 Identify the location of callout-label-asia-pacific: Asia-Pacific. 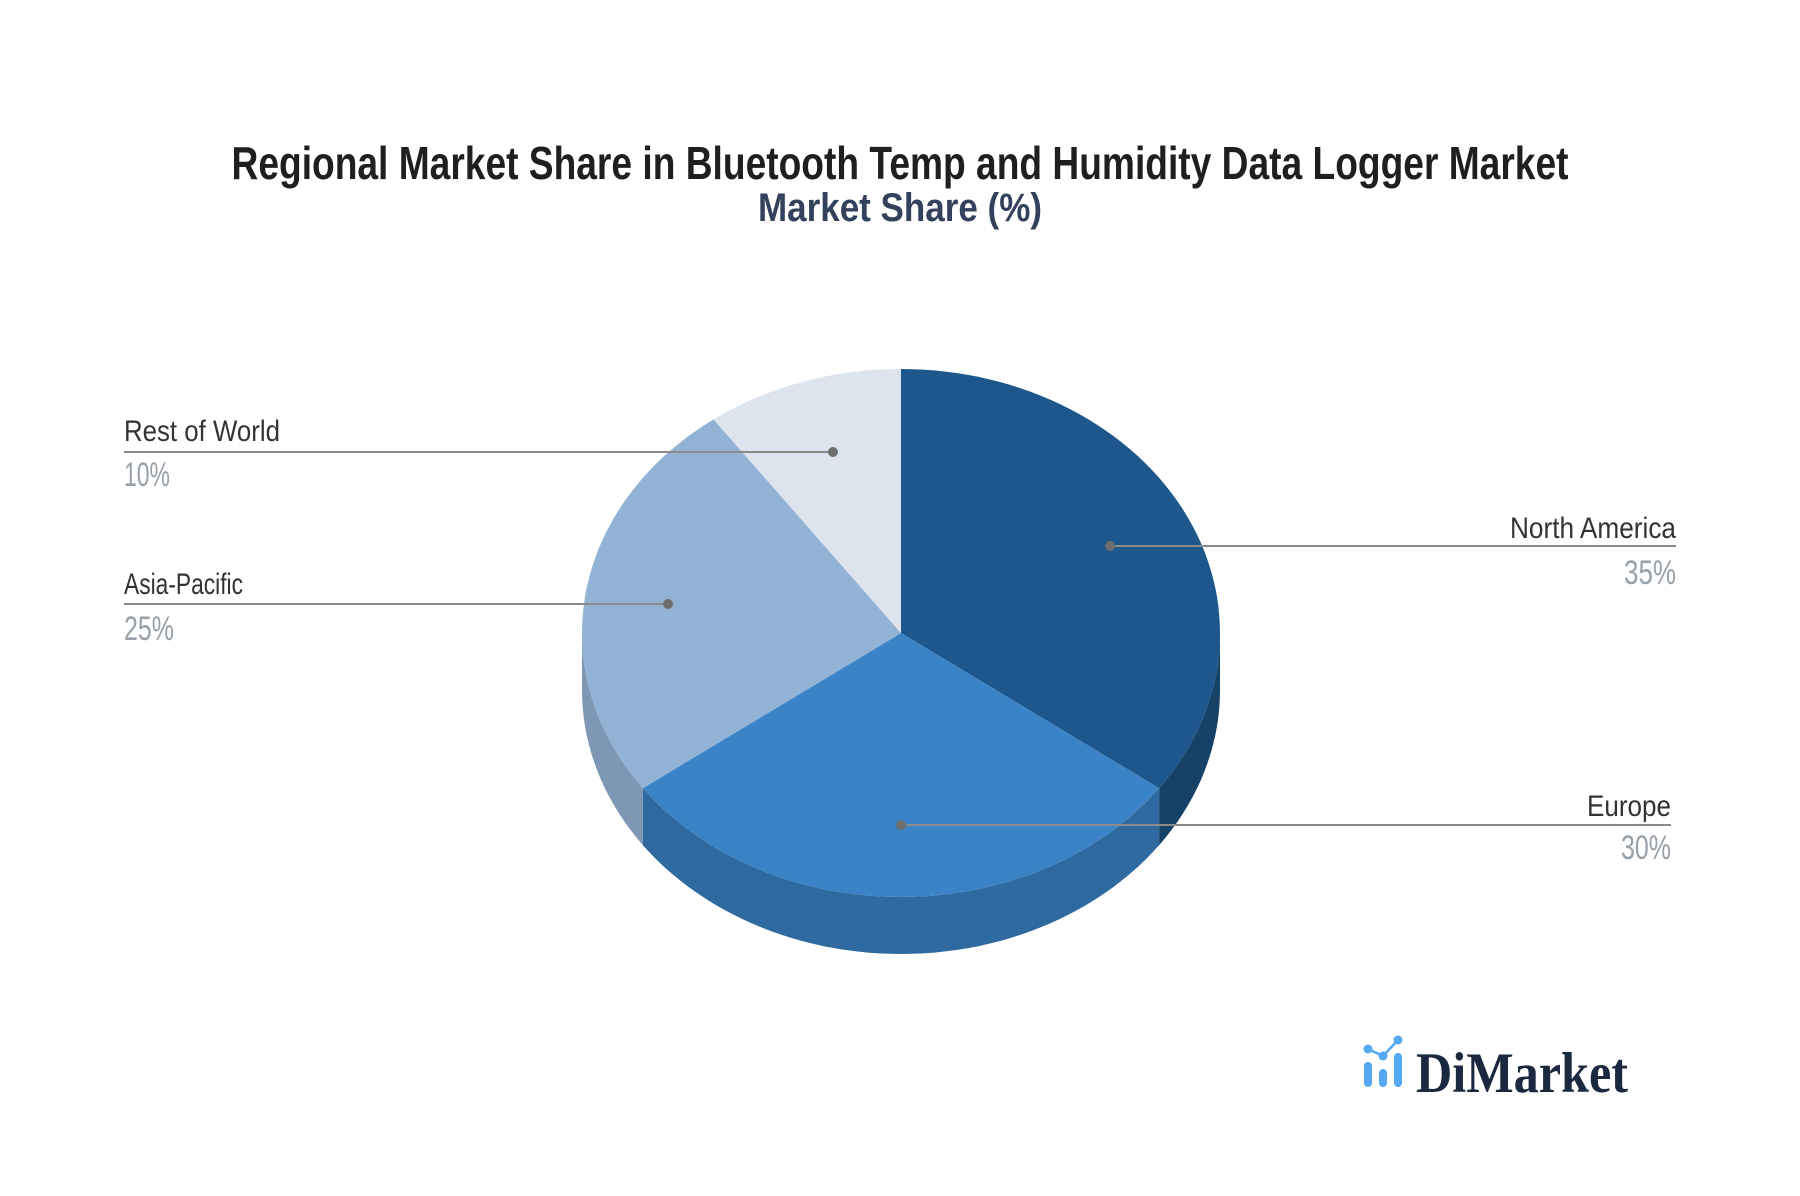
(183, 584).